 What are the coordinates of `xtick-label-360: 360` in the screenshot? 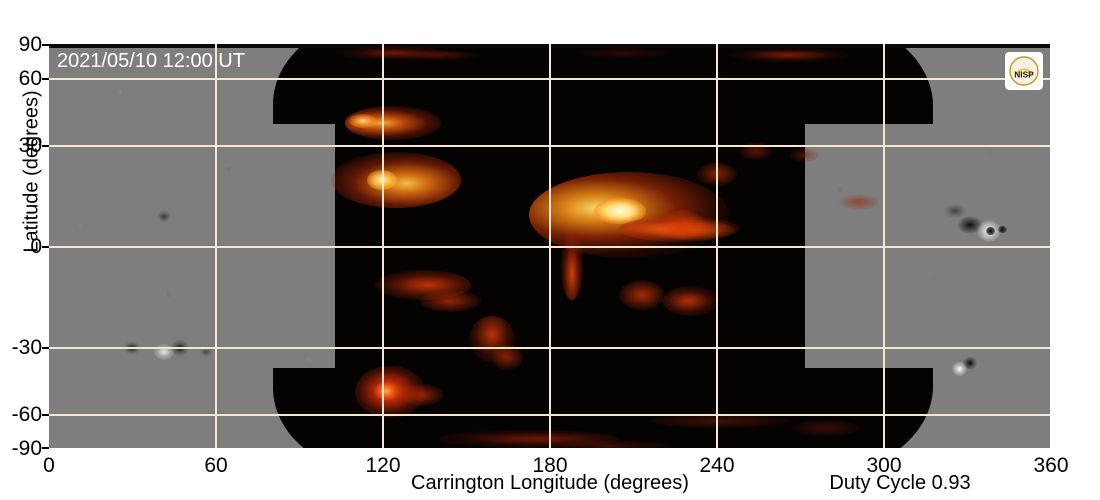 It's located at (1051, 465).